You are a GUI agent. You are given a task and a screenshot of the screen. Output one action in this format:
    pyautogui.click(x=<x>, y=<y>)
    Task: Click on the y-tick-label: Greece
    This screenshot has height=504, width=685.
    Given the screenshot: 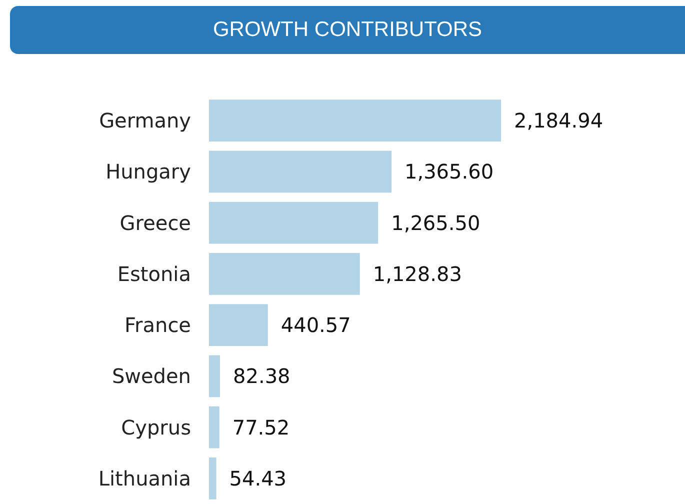 What is the action you would take?
    pyautogui.click(x=155, y=222)
    